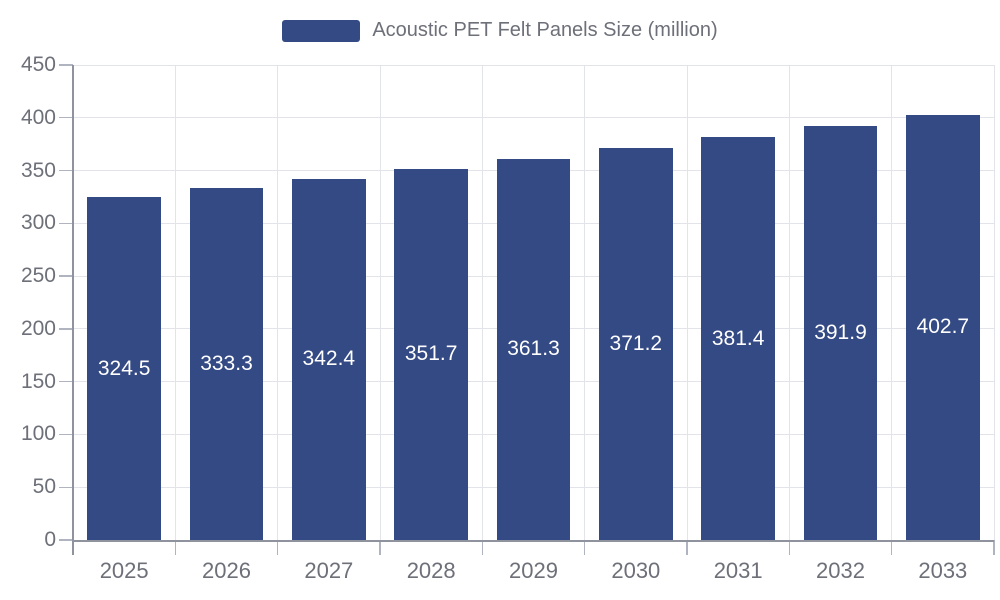 The height and width of the screenshot is (600, 1000). I want to click on y-axis-tick-label: 450, so click(38, 64).